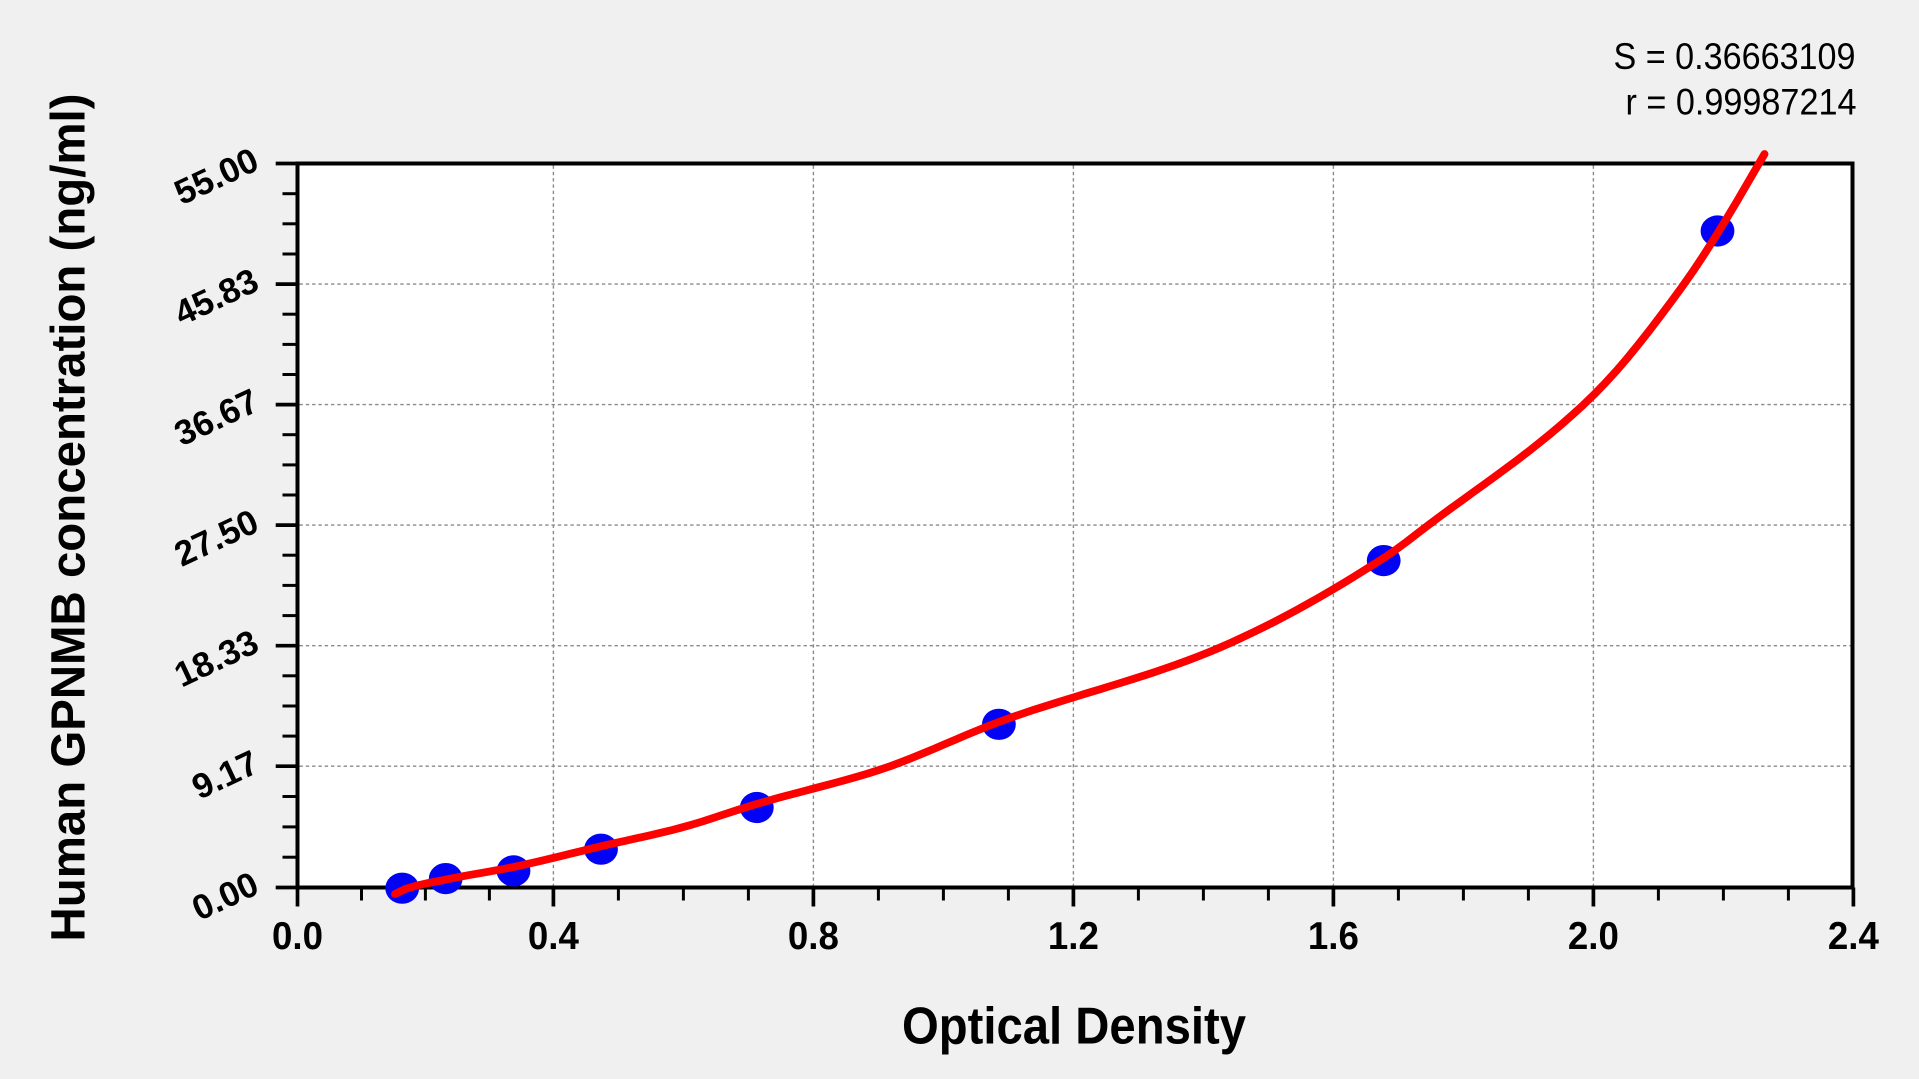  I want to click on svg-text: 0.4, so click(553, 936).